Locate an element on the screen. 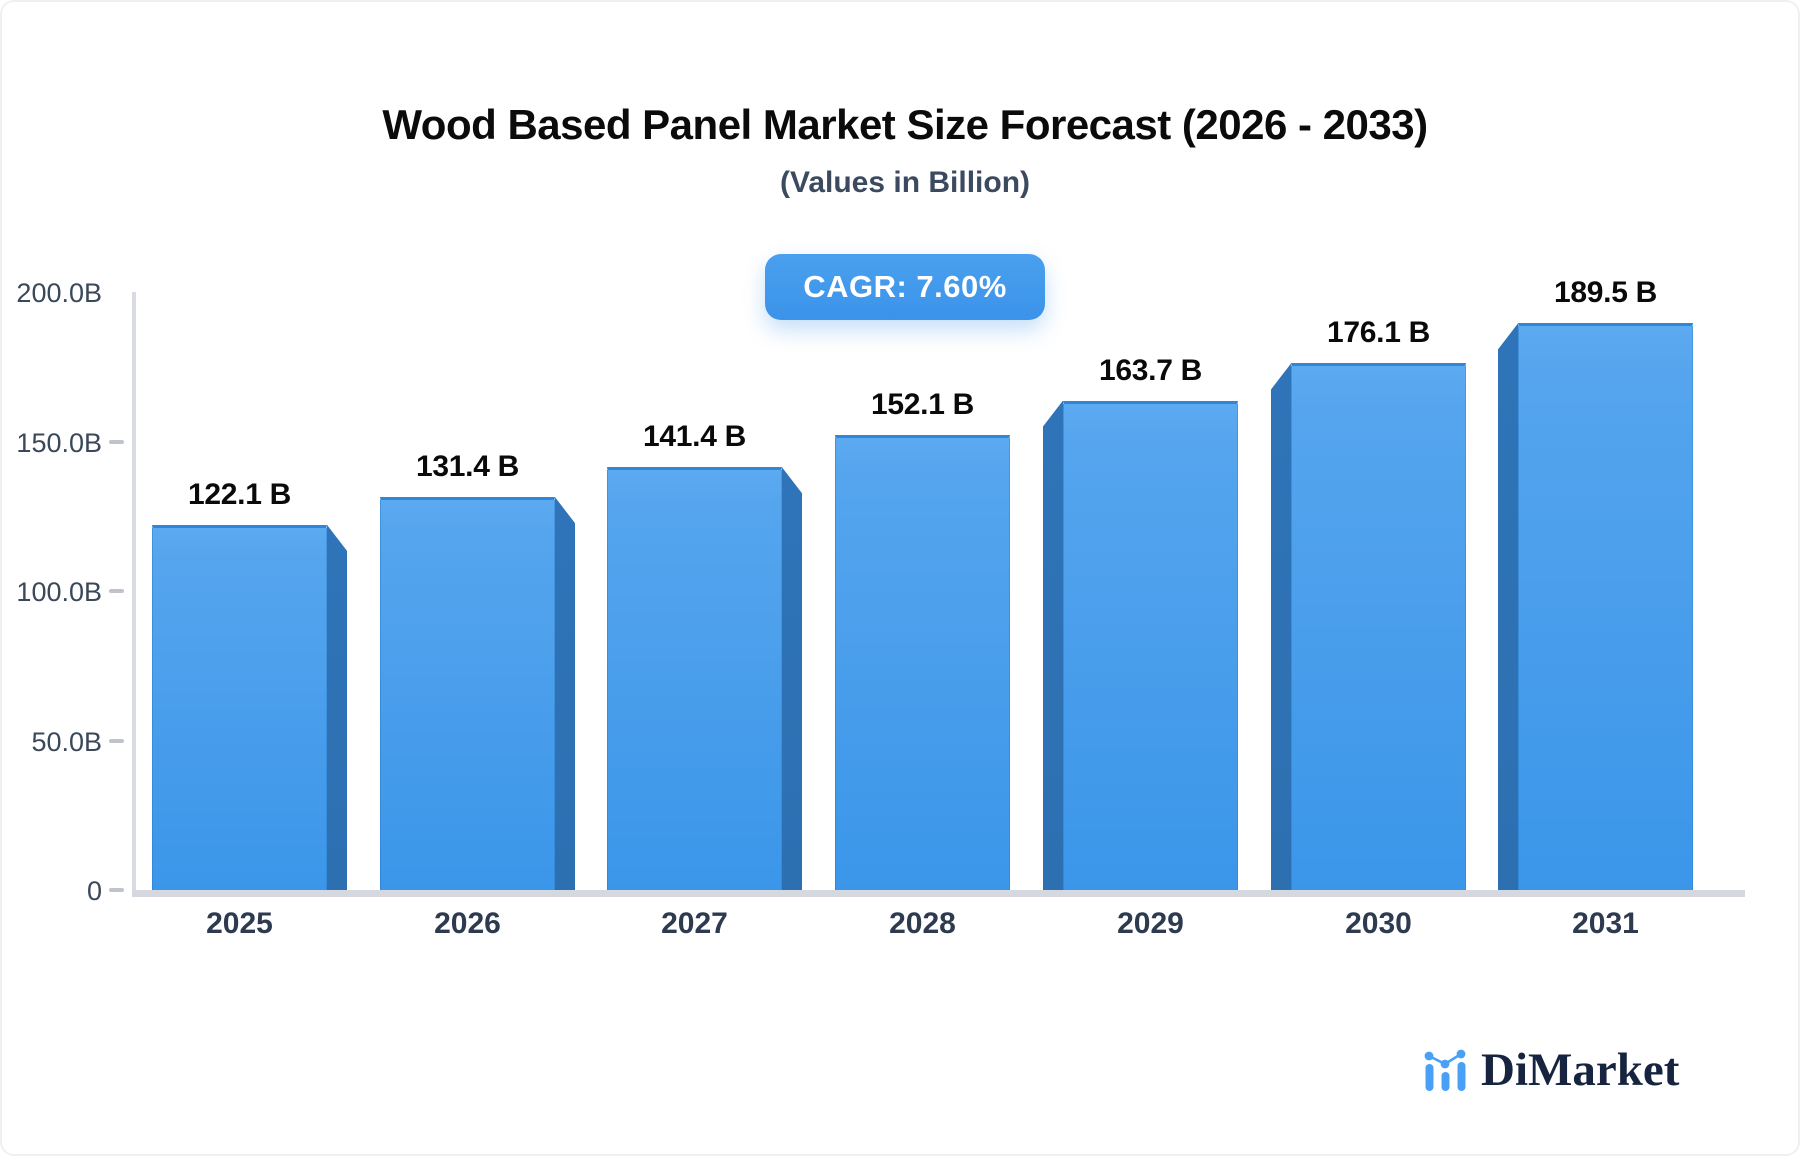 This screenshot has width=1800, height=1156. chart-subtitle: (Values in Billion) is located at coordinates (905, 182).